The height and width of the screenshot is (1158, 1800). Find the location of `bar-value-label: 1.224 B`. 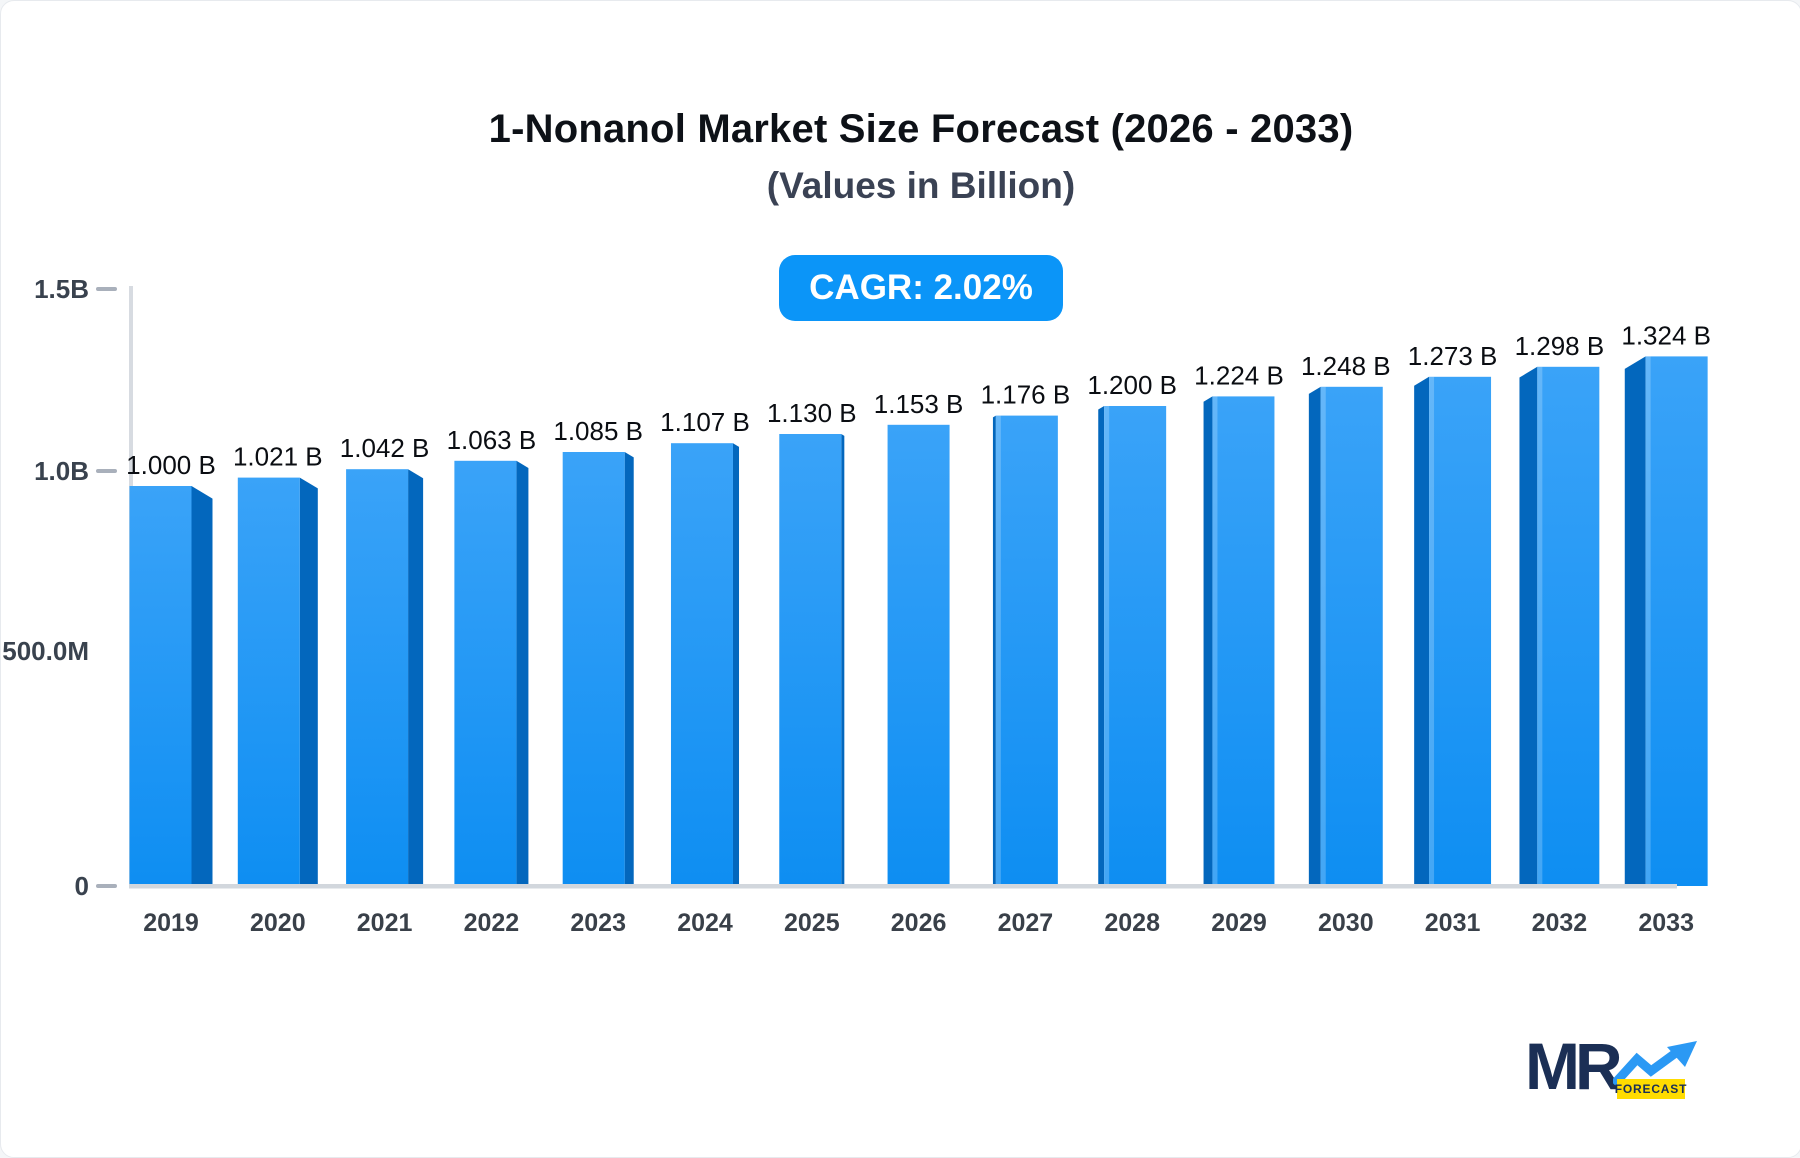

bar-value-label: 1.224 B is located at coordinates (1239, 375).